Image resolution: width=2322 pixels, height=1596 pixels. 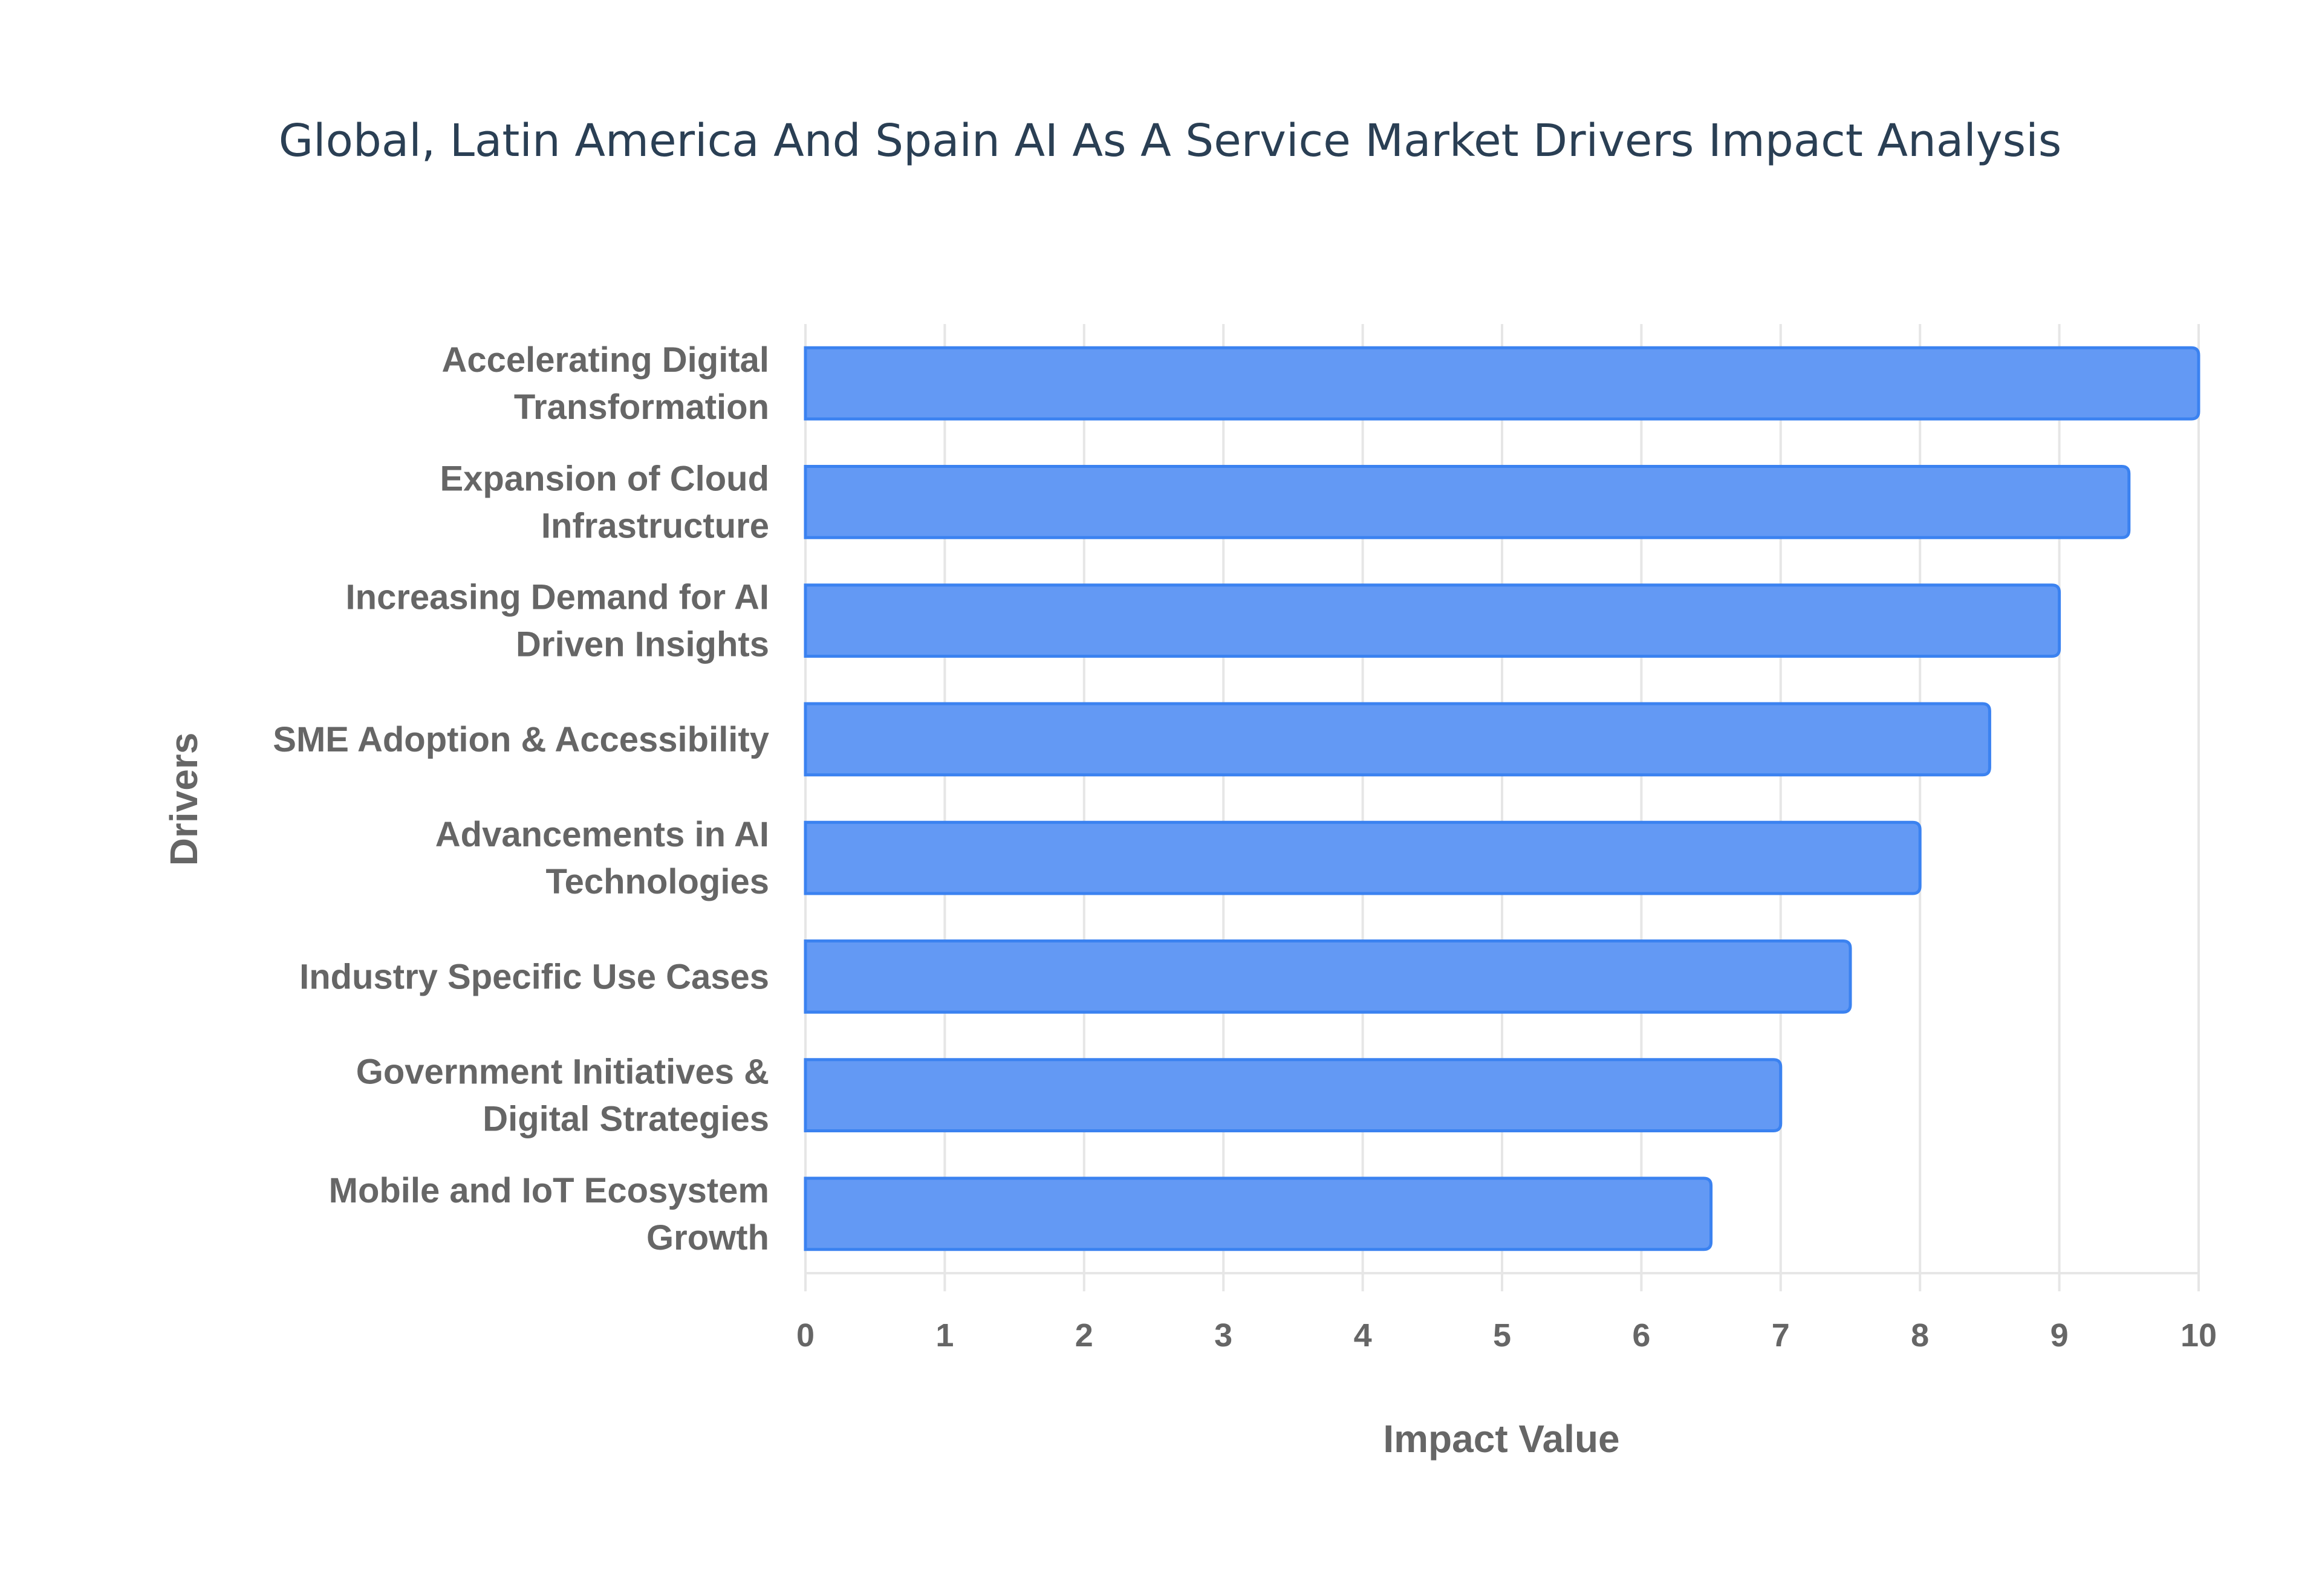 I want to click on x-tick-label: 9, so click(x=2059, y=1335).